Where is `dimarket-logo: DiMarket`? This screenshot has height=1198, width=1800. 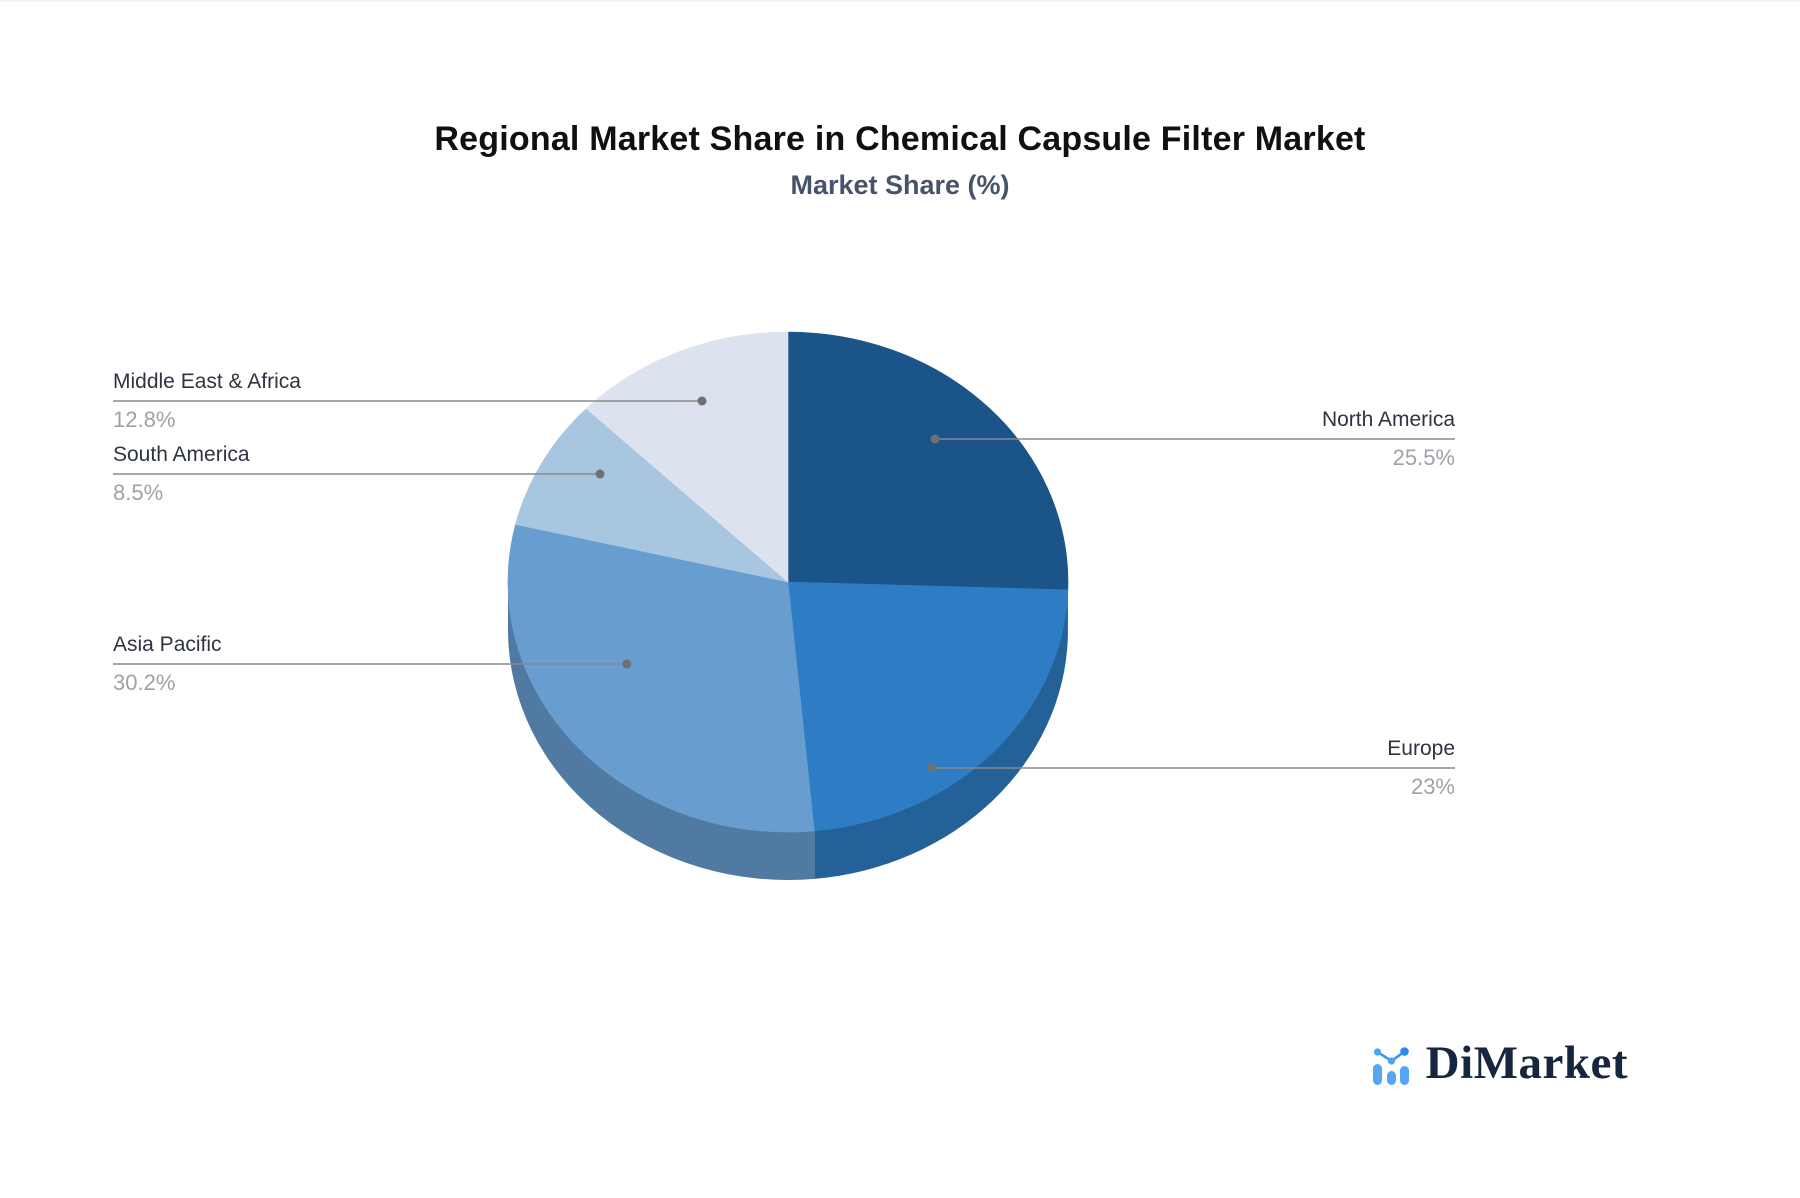 dimarket-logo: DiMarket is located at coordinates (1499, 1063).